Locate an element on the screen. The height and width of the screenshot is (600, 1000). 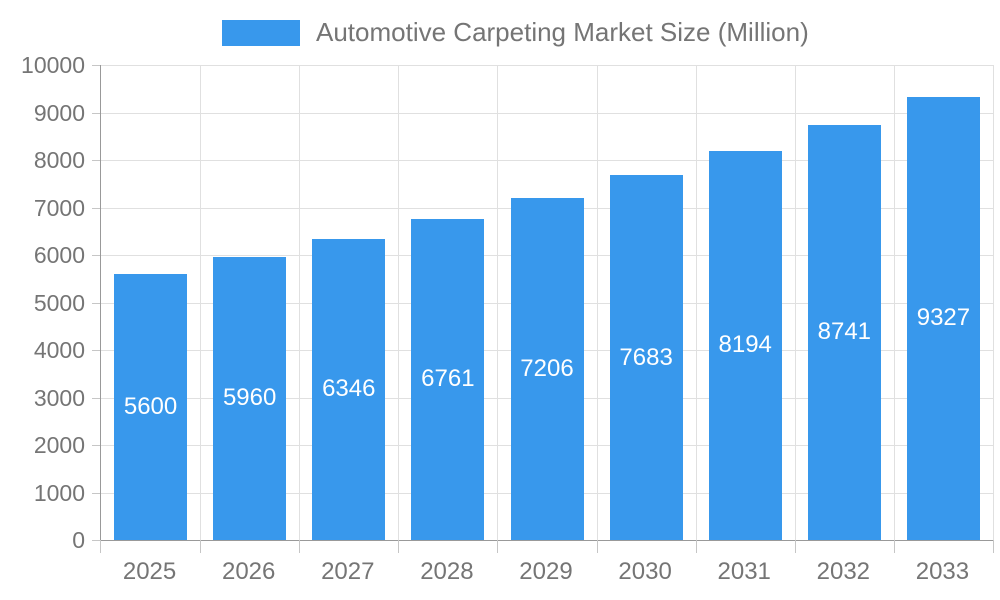
bar: 9327 is located at coordinates (943, 318).